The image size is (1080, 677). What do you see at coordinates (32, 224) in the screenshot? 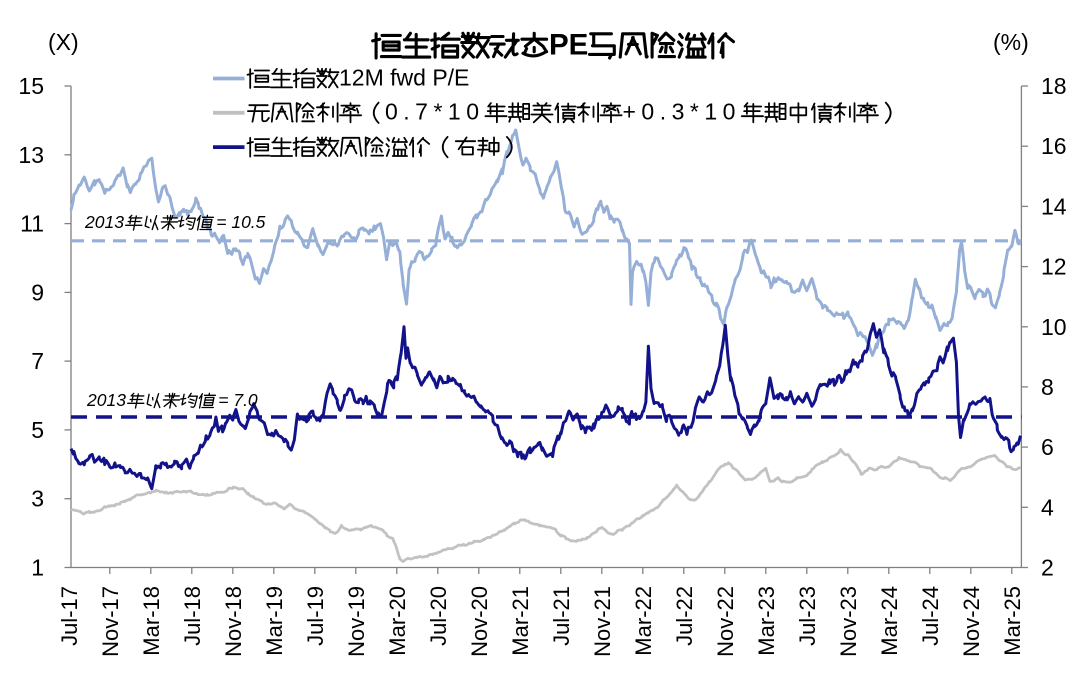
I see `svg-text: 11` at bounding box center [32, 224].